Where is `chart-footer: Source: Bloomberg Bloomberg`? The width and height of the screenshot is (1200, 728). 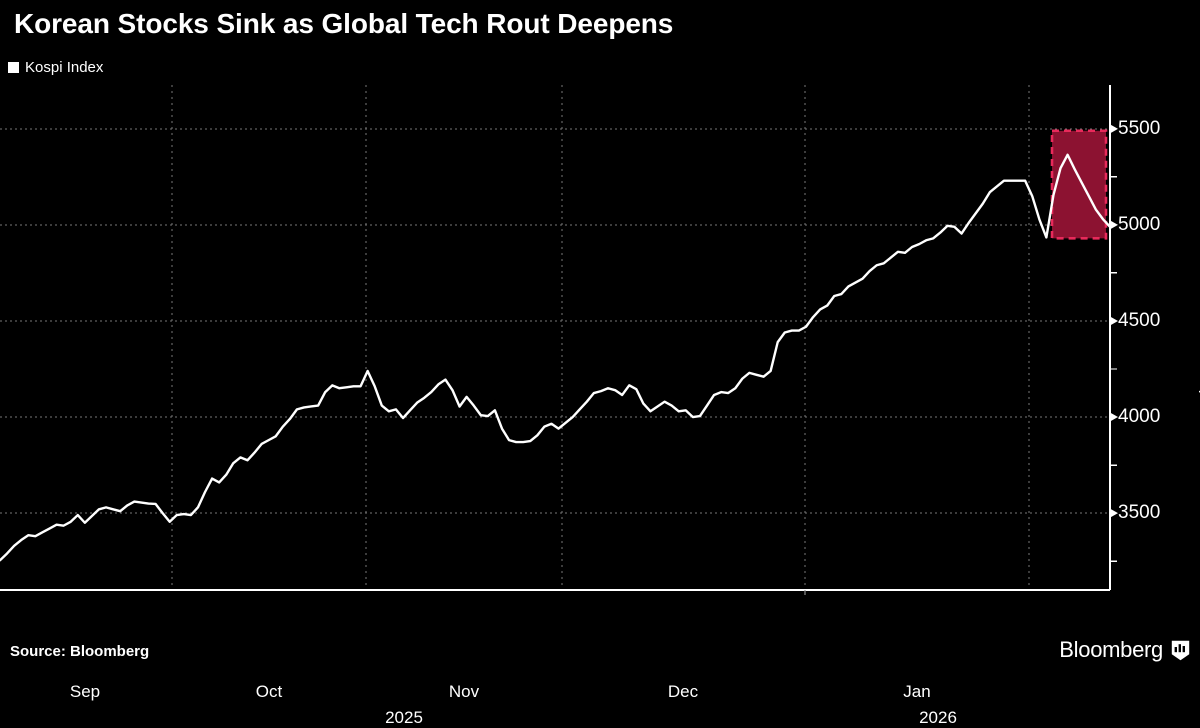 chart-footer: Source: Bloomberg Bloomberg is located at coordinates (600, 655).